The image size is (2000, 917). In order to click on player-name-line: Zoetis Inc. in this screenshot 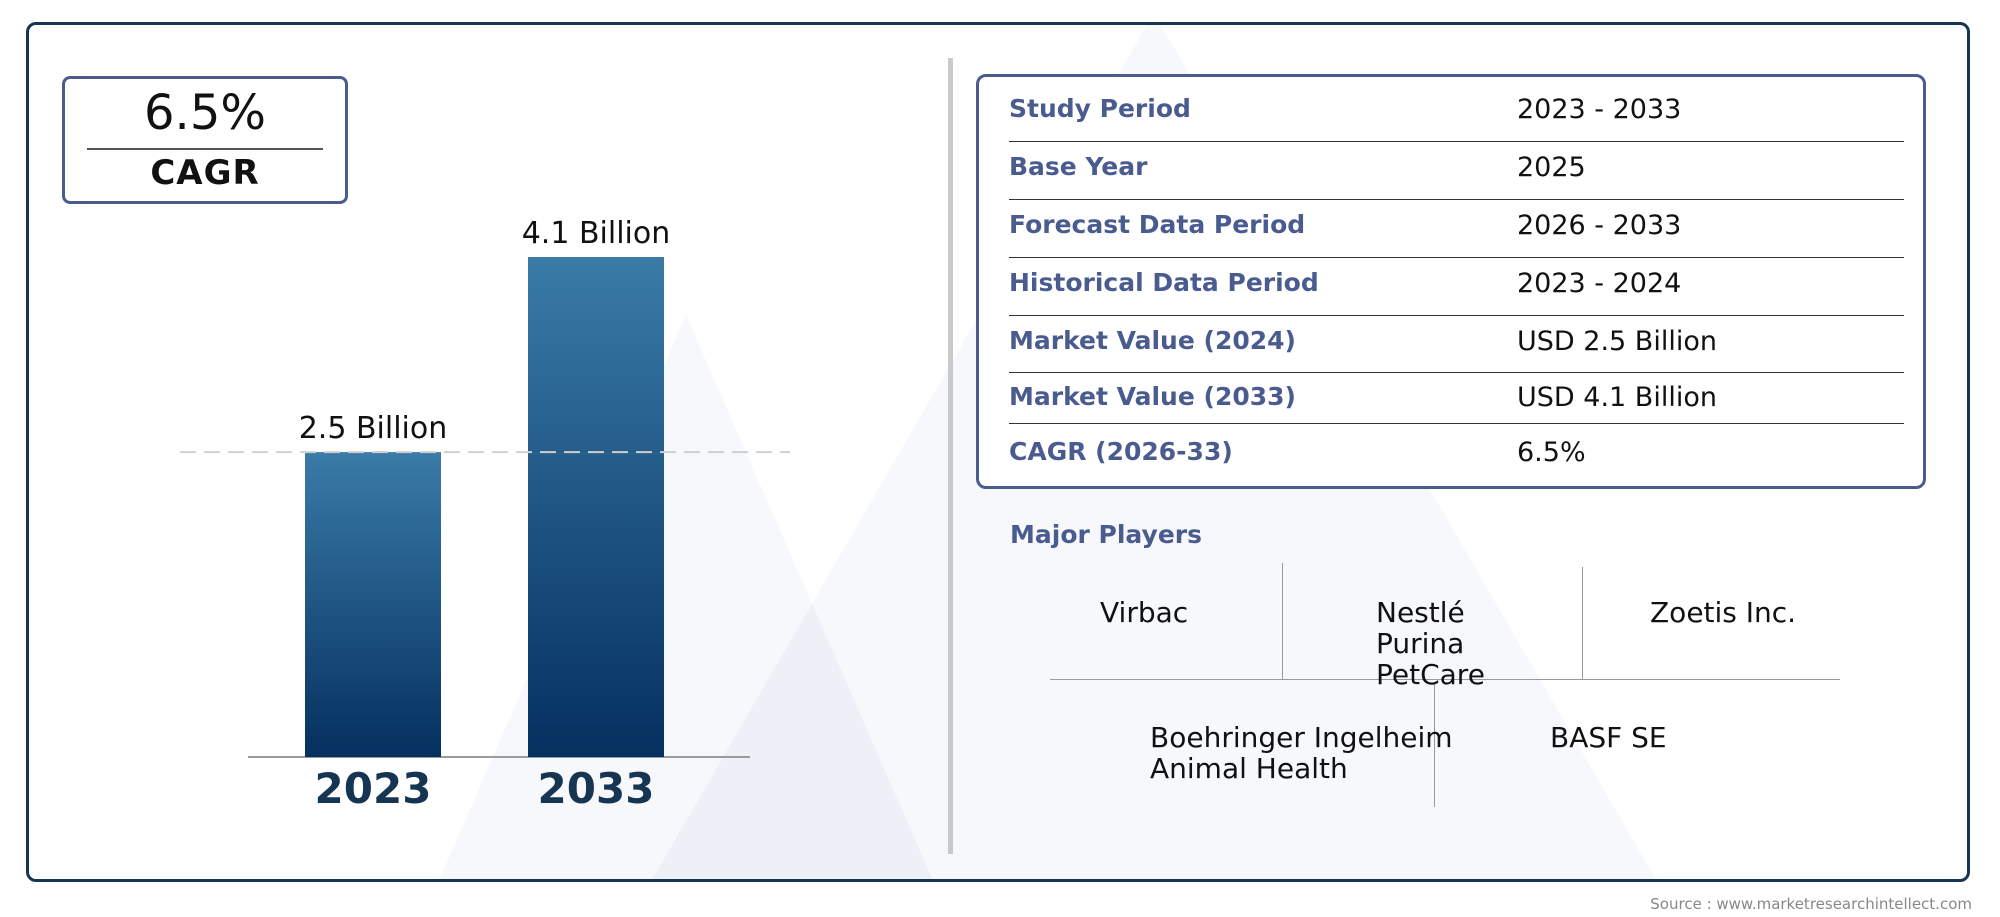, I will do `click(1723, 612)`.